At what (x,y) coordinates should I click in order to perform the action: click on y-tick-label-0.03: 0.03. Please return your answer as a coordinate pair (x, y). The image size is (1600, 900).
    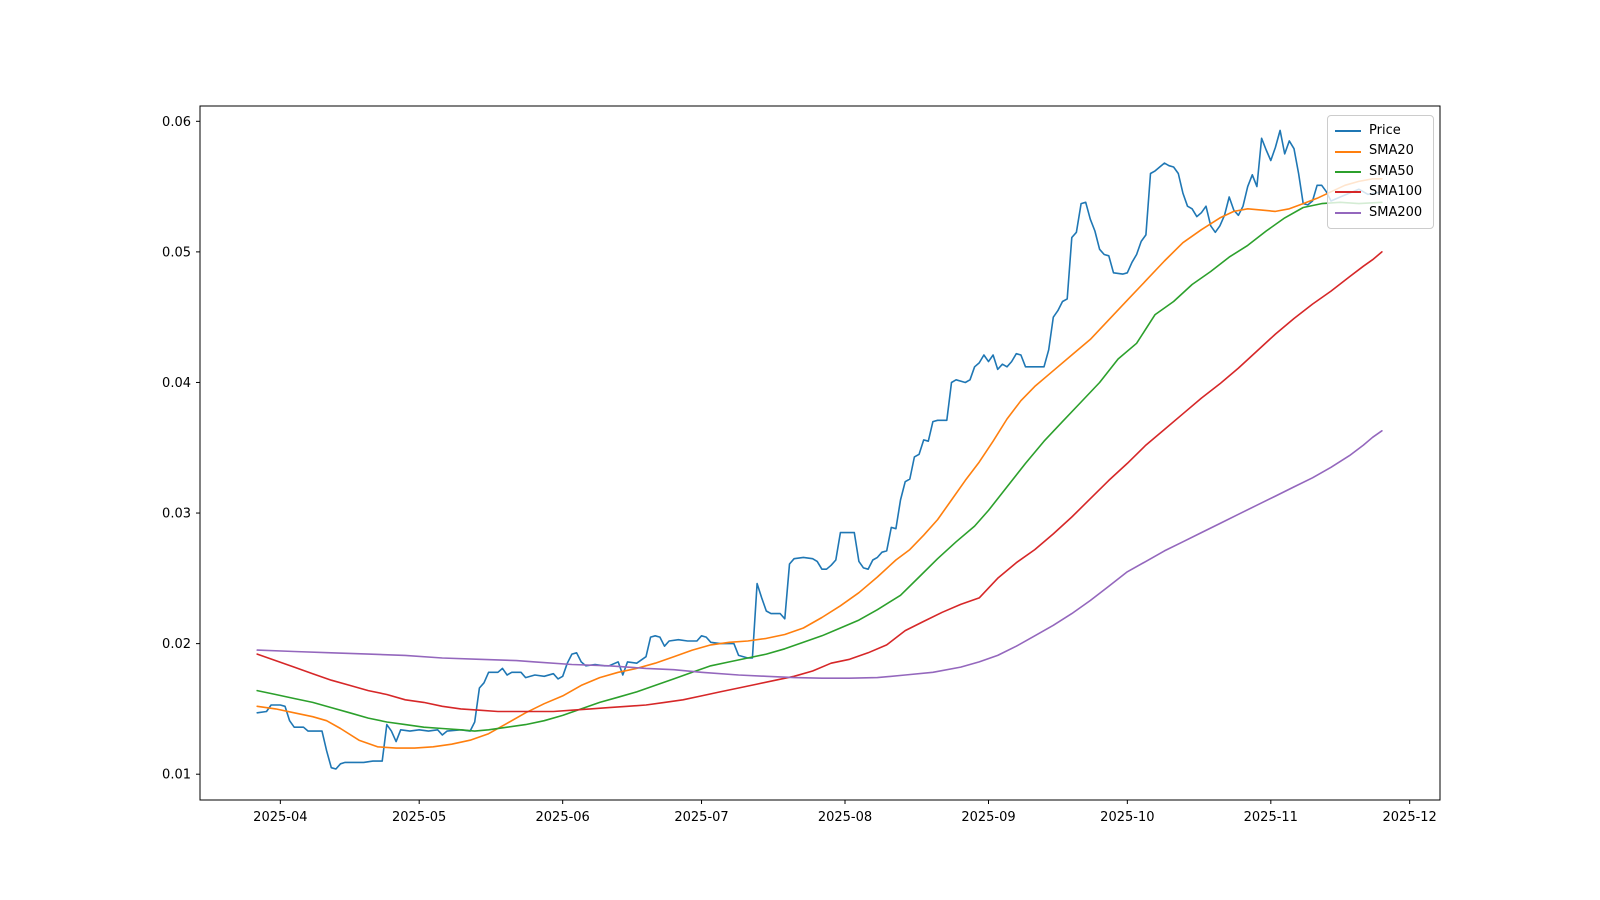
    Looking at the image, I should click on (176, 514).